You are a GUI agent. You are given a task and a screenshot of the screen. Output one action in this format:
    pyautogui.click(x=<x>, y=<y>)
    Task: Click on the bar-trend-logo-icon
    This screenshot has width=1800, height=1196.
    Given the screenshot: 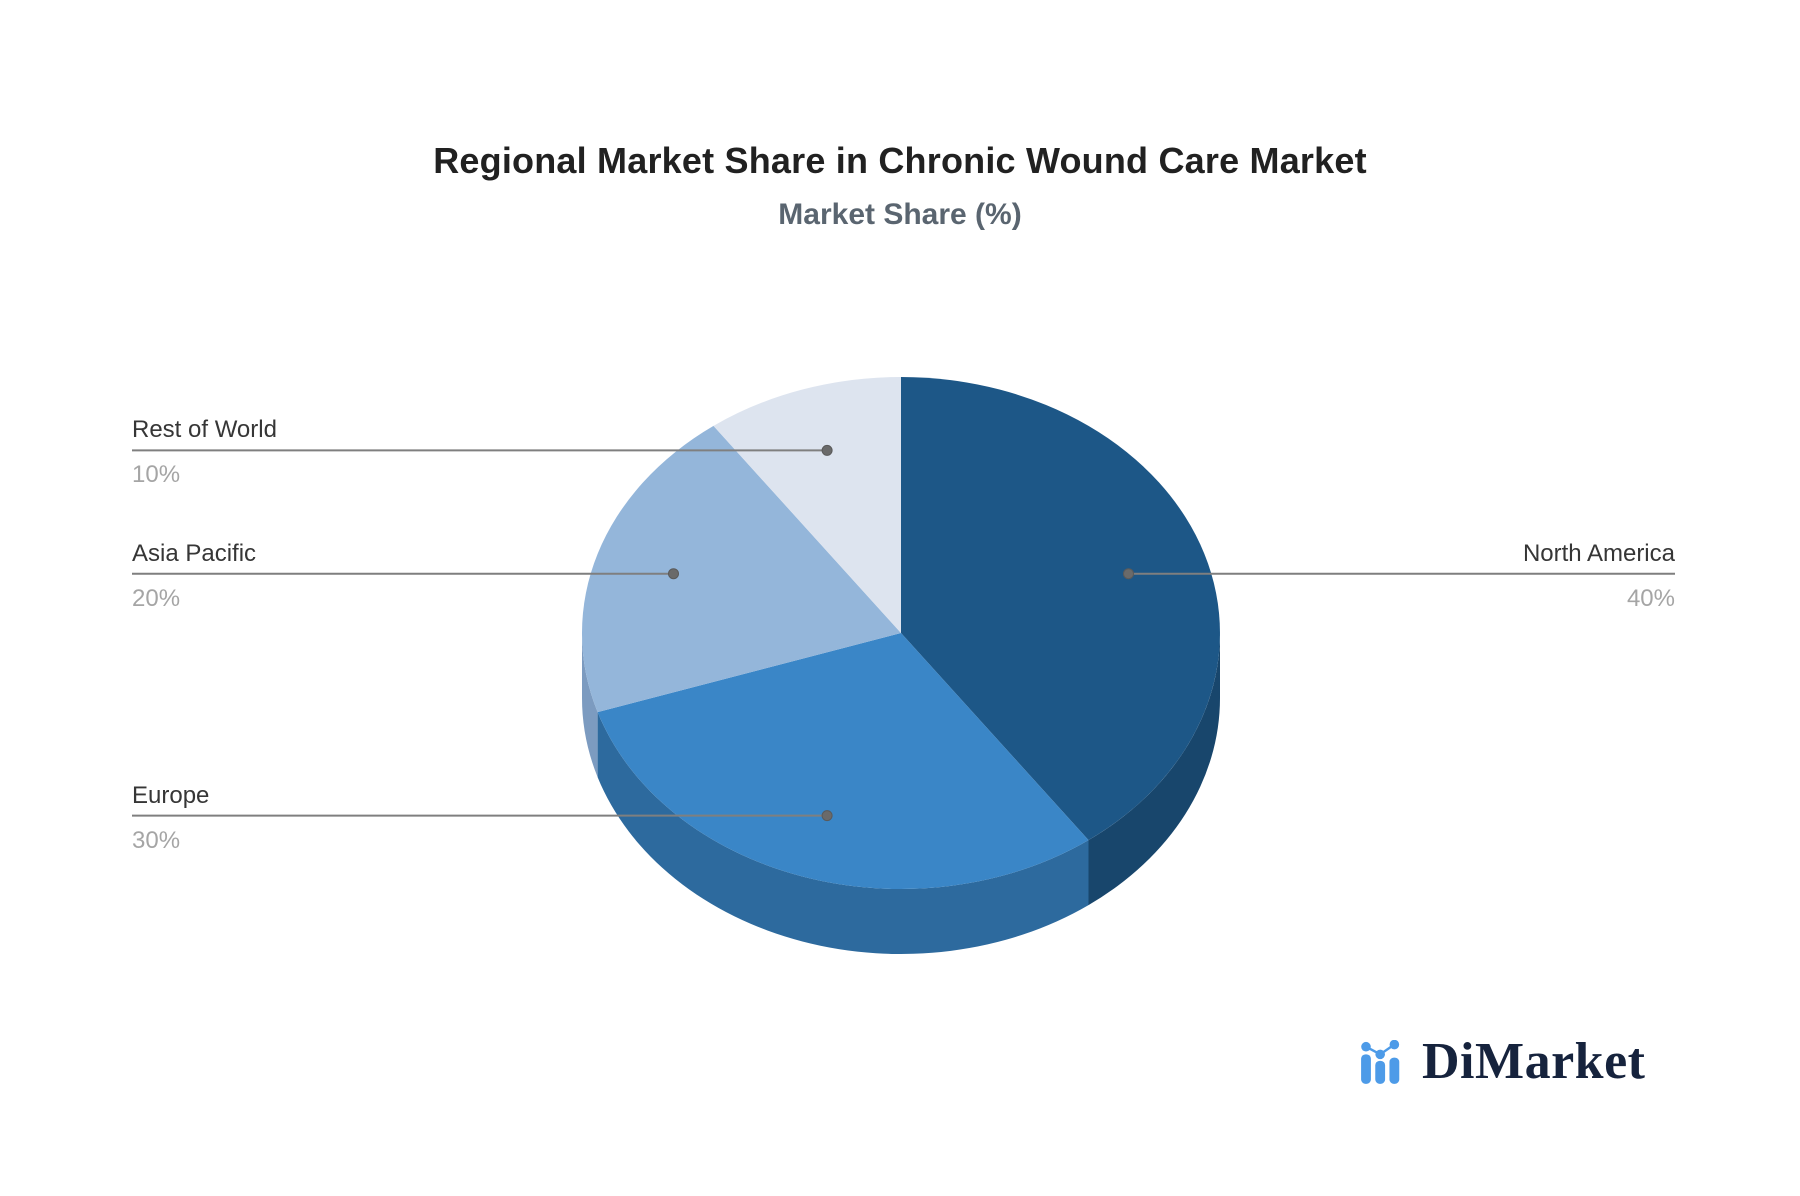 What is the action you would take?
    pyautogui.click(x=1380, y=1062)
    